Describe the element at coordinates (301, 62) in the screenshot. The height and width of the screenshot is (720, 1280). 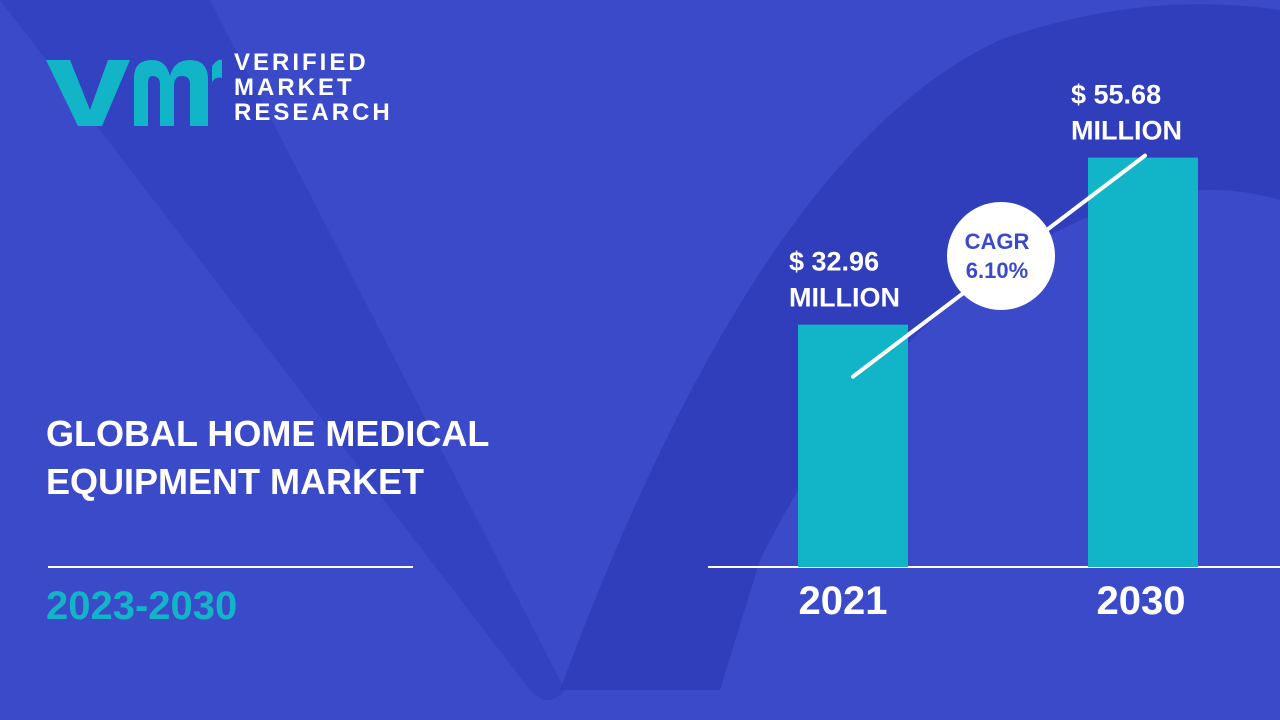
I see `brand-line-1: VERIFIED` at that location.